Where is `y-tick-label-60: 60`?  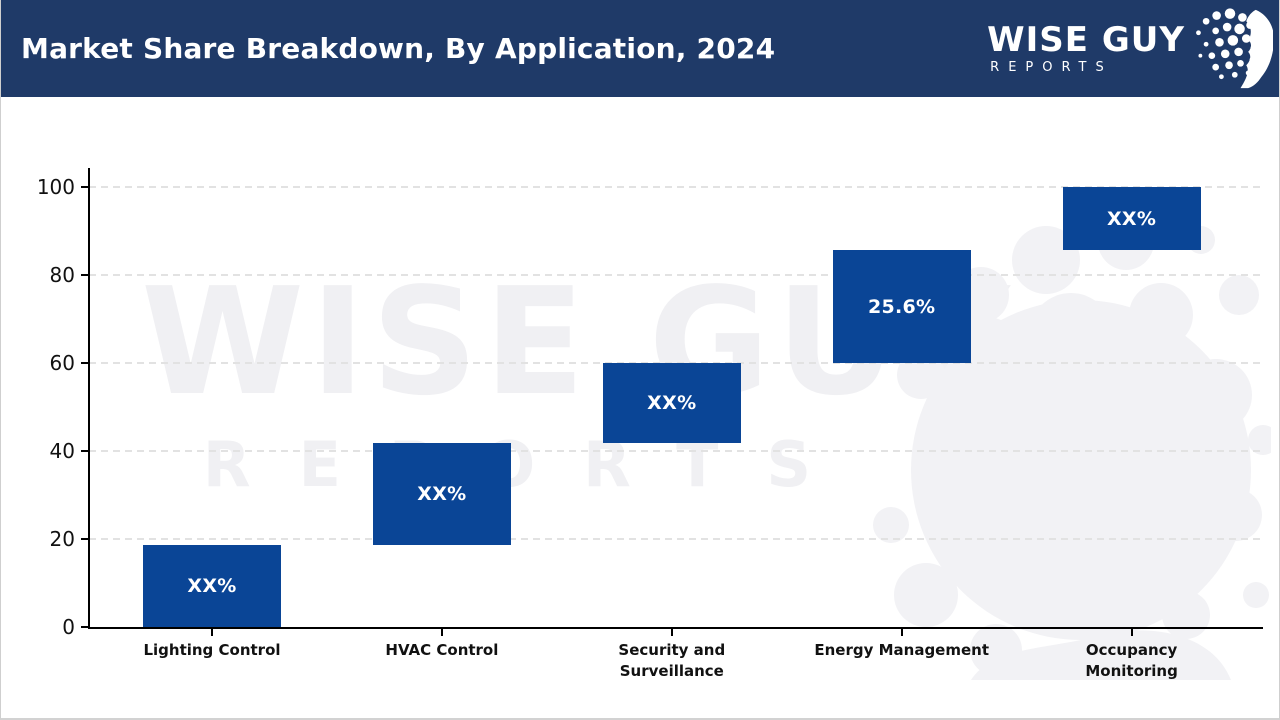
y-tick-label-60: 60 is located at coordinates (62, 363).